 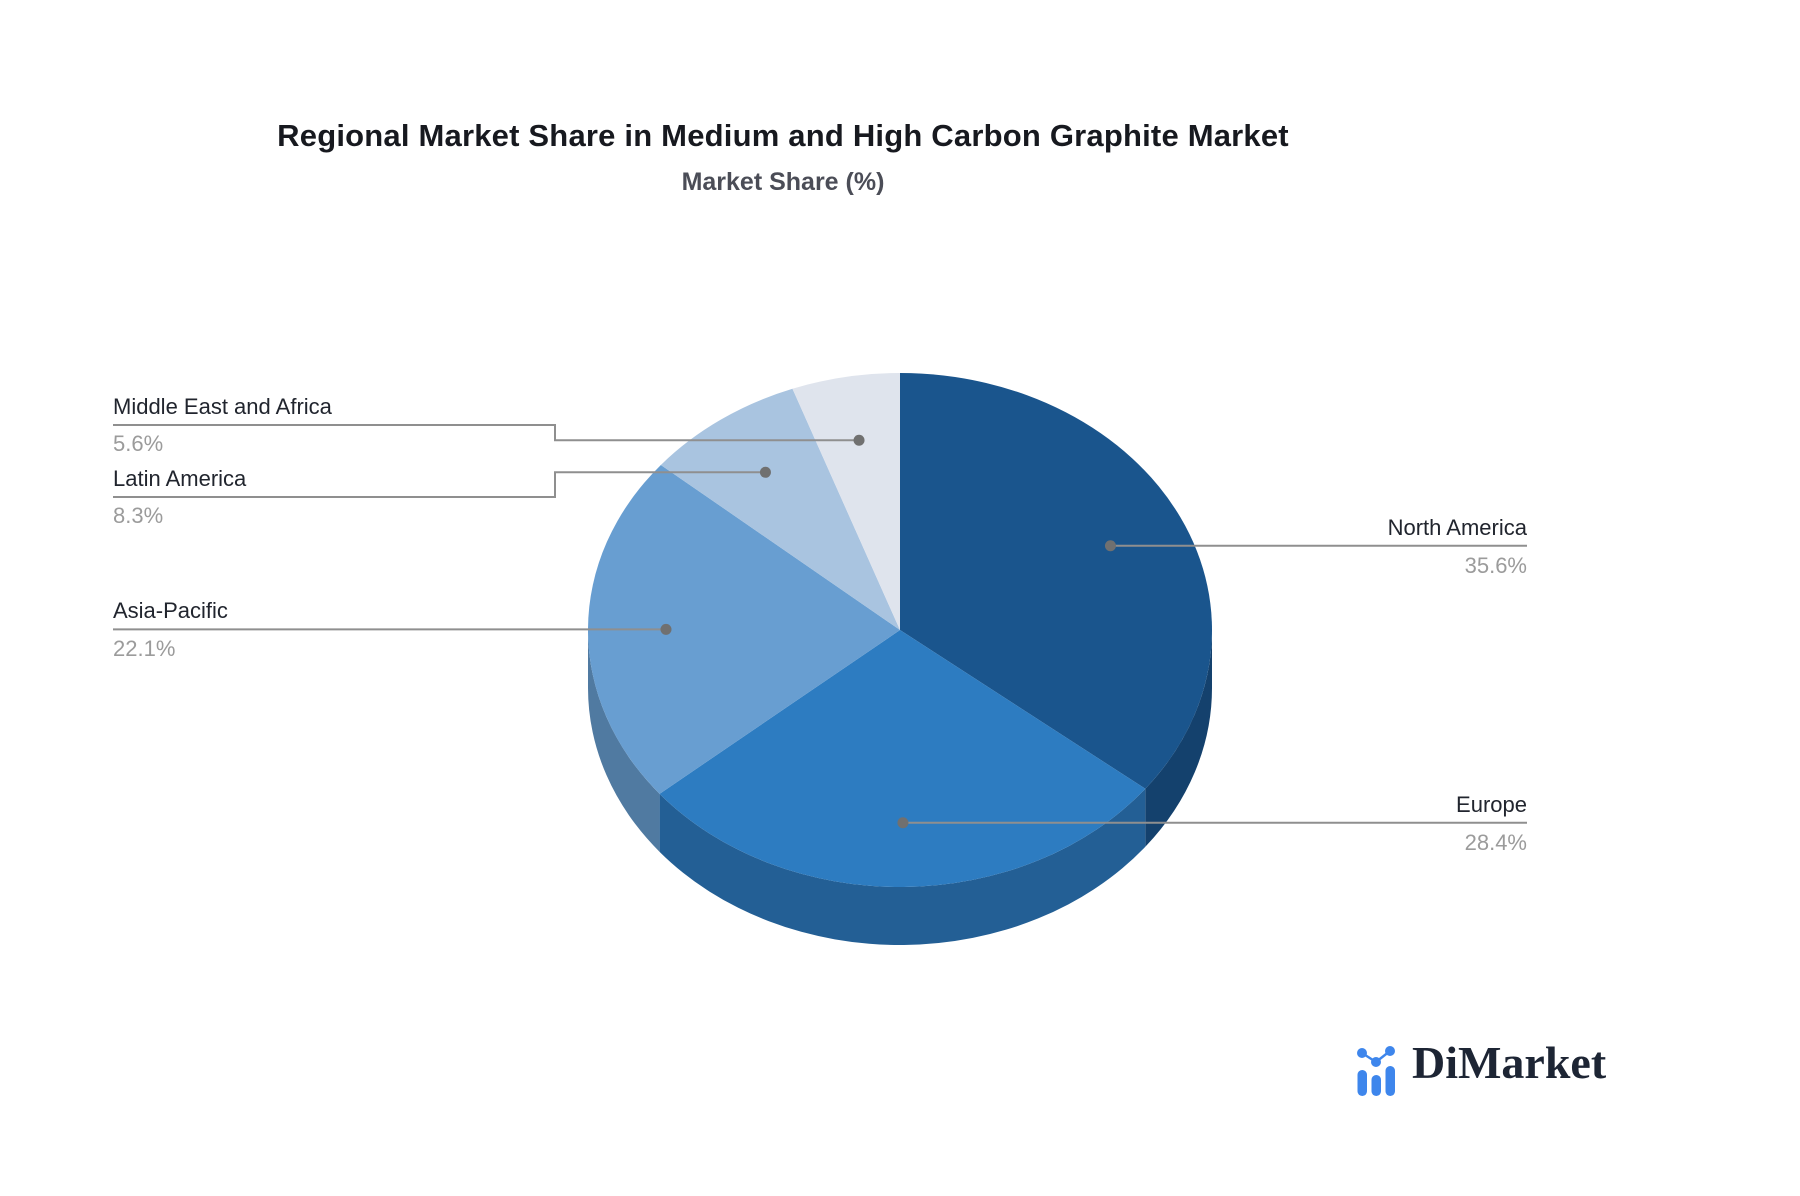 What do you see at coordinates (1376, 1071) in the screenshot?
I see `bar-line-chart-icon` at bounding box center [1376, 1071].